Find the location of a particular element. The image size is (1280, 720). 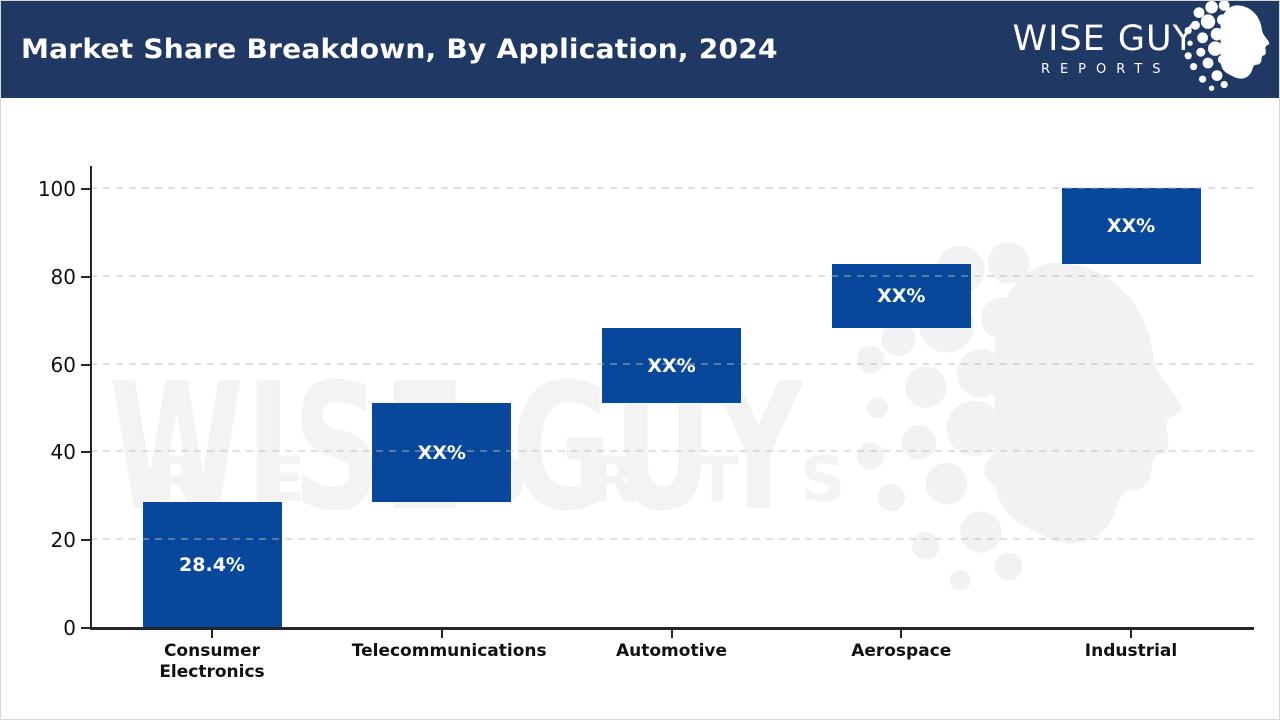

brand-wordmark: WISE GUY REPORTS is located at coordinates (1103, 48).